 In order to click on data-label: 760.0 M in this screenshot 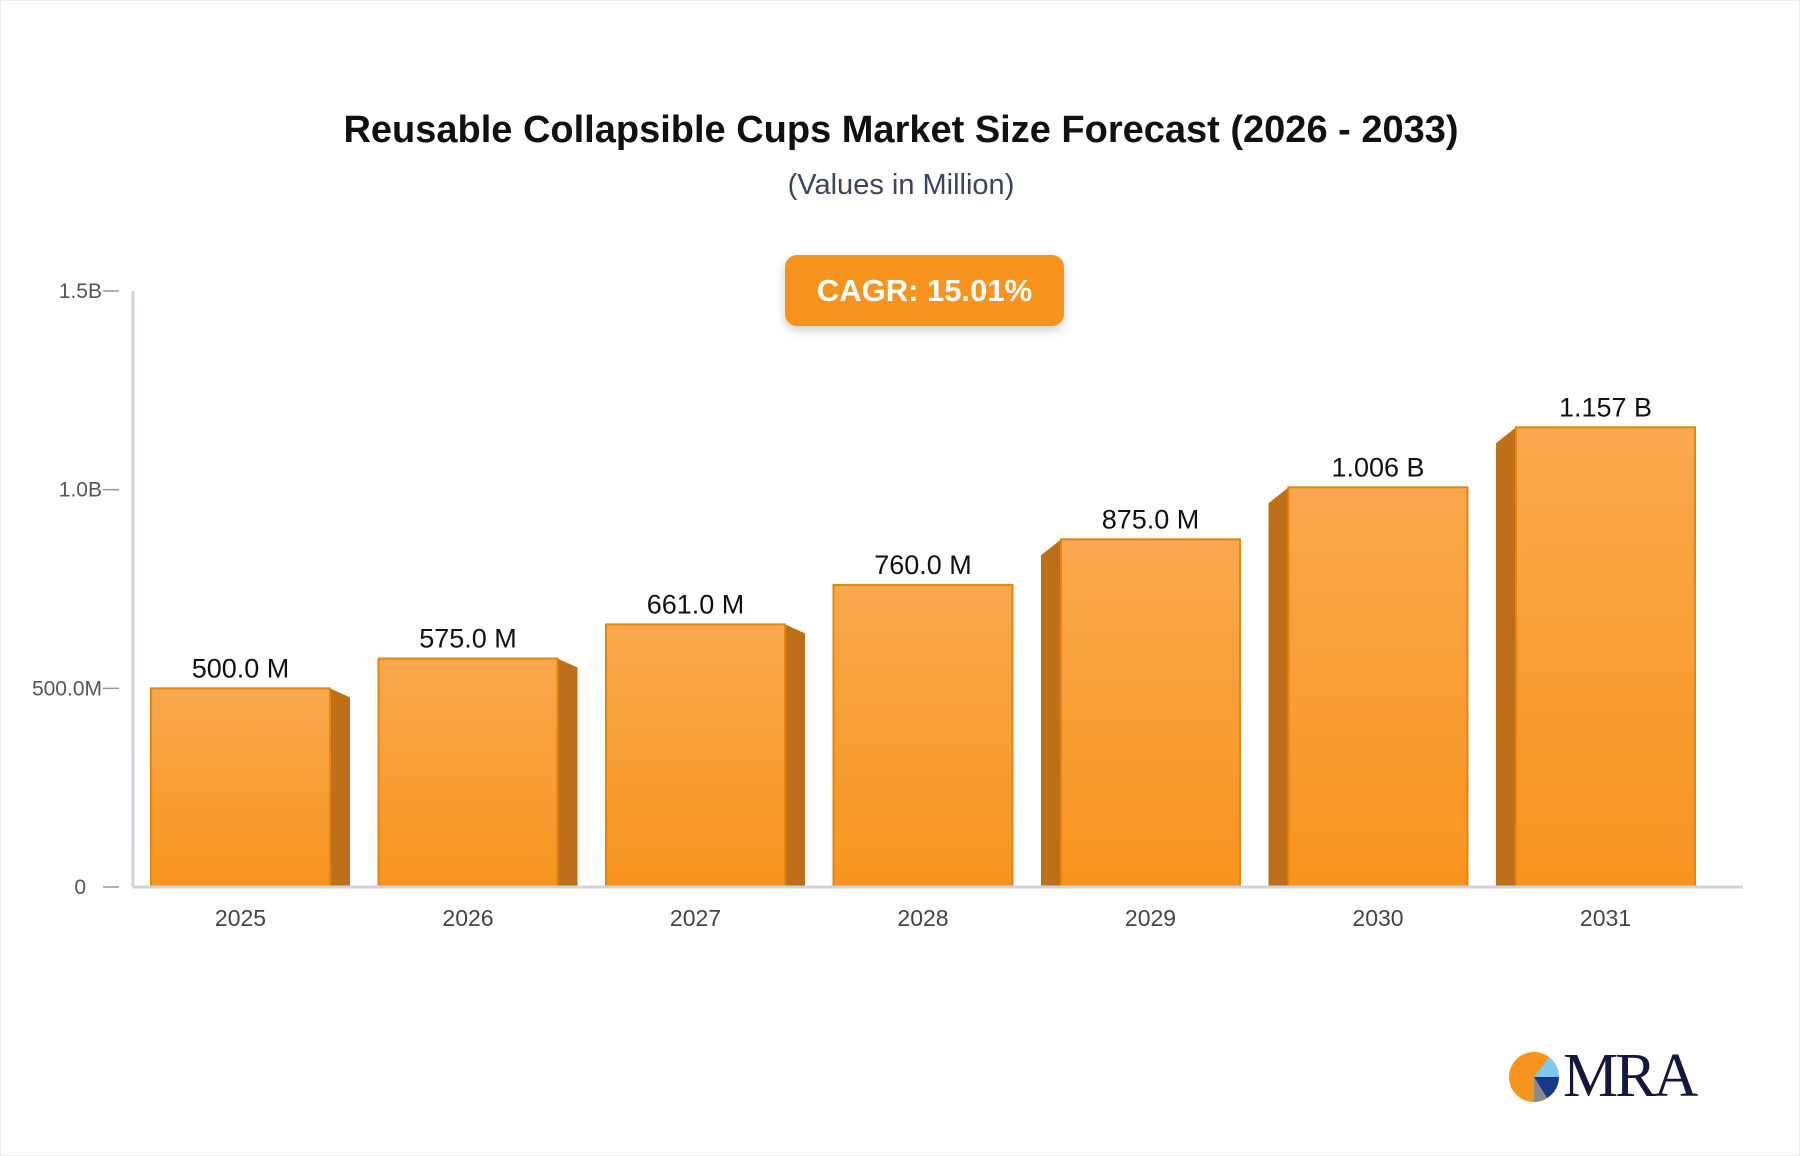, I will do `click(923, 565)`.